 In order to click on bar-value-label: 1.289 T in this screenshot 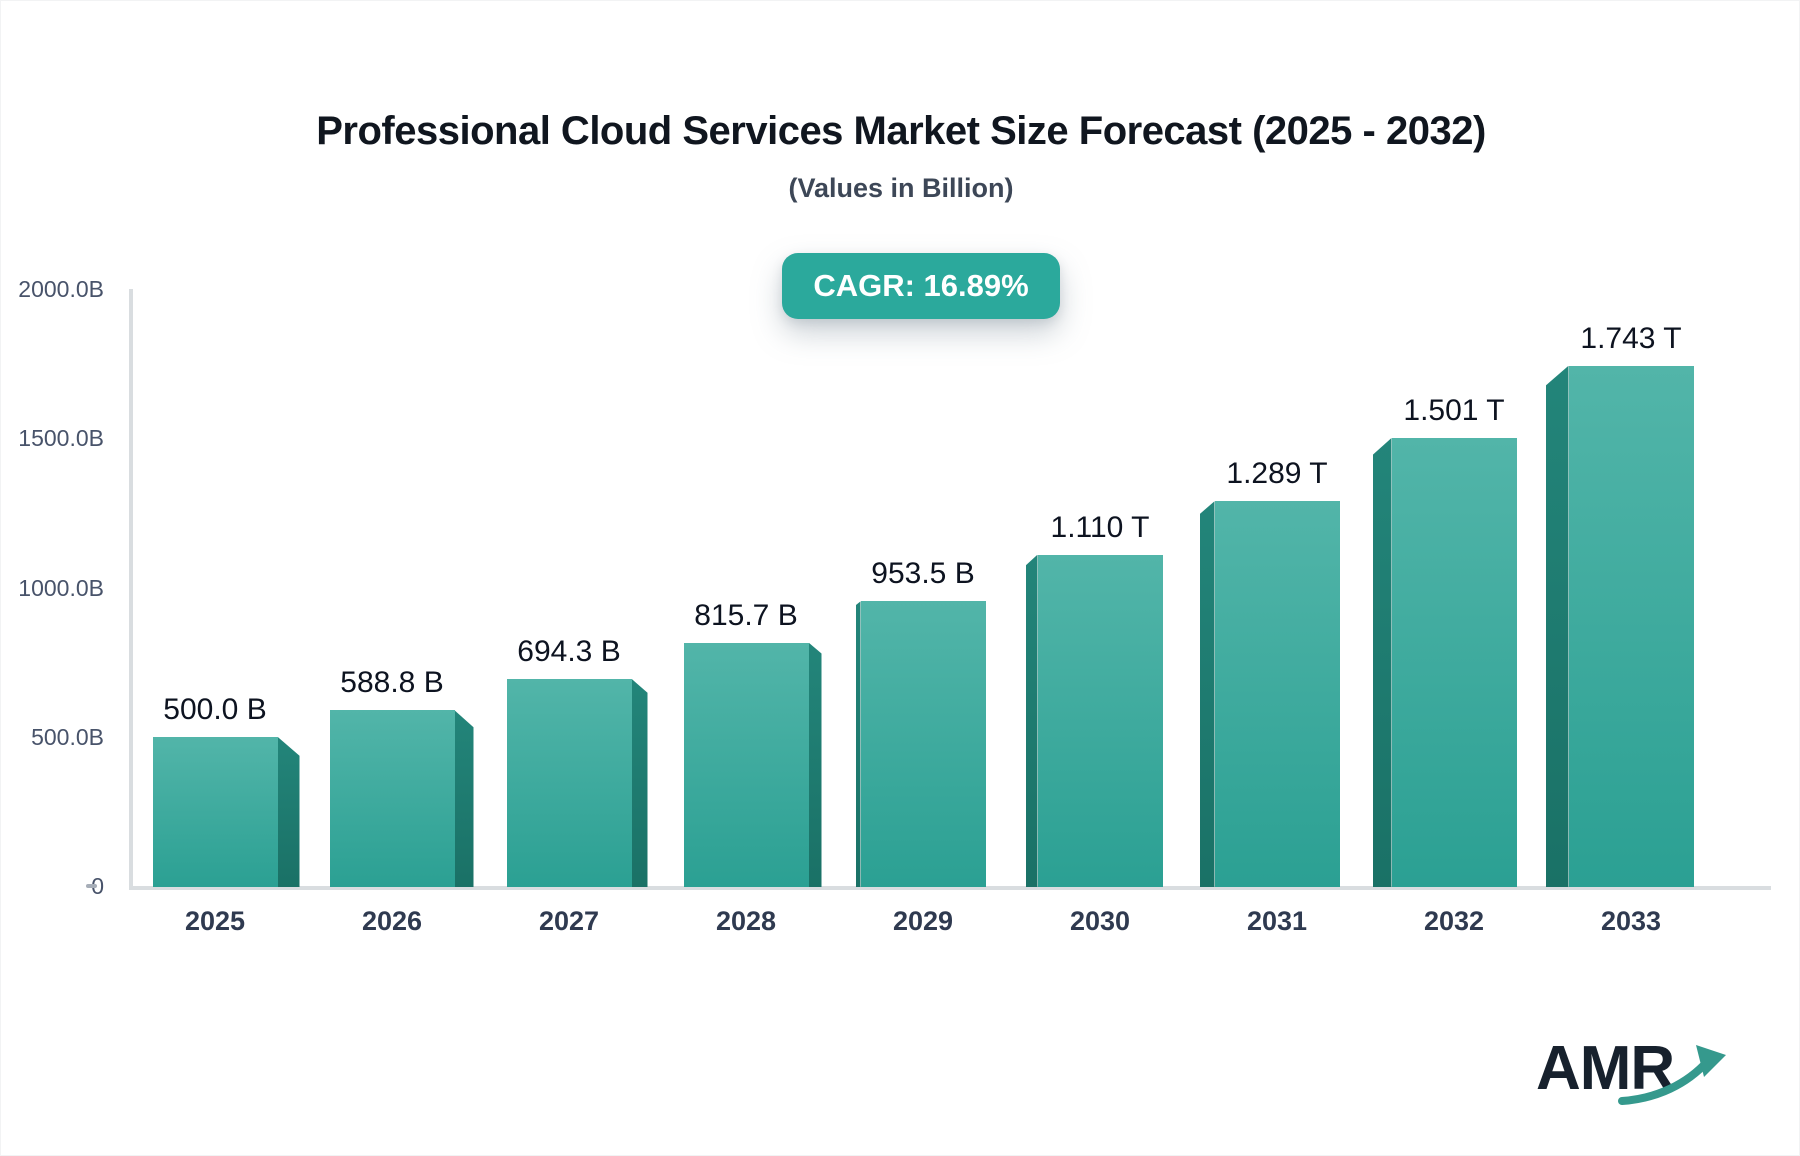, I will do `click(1277, 474)`.